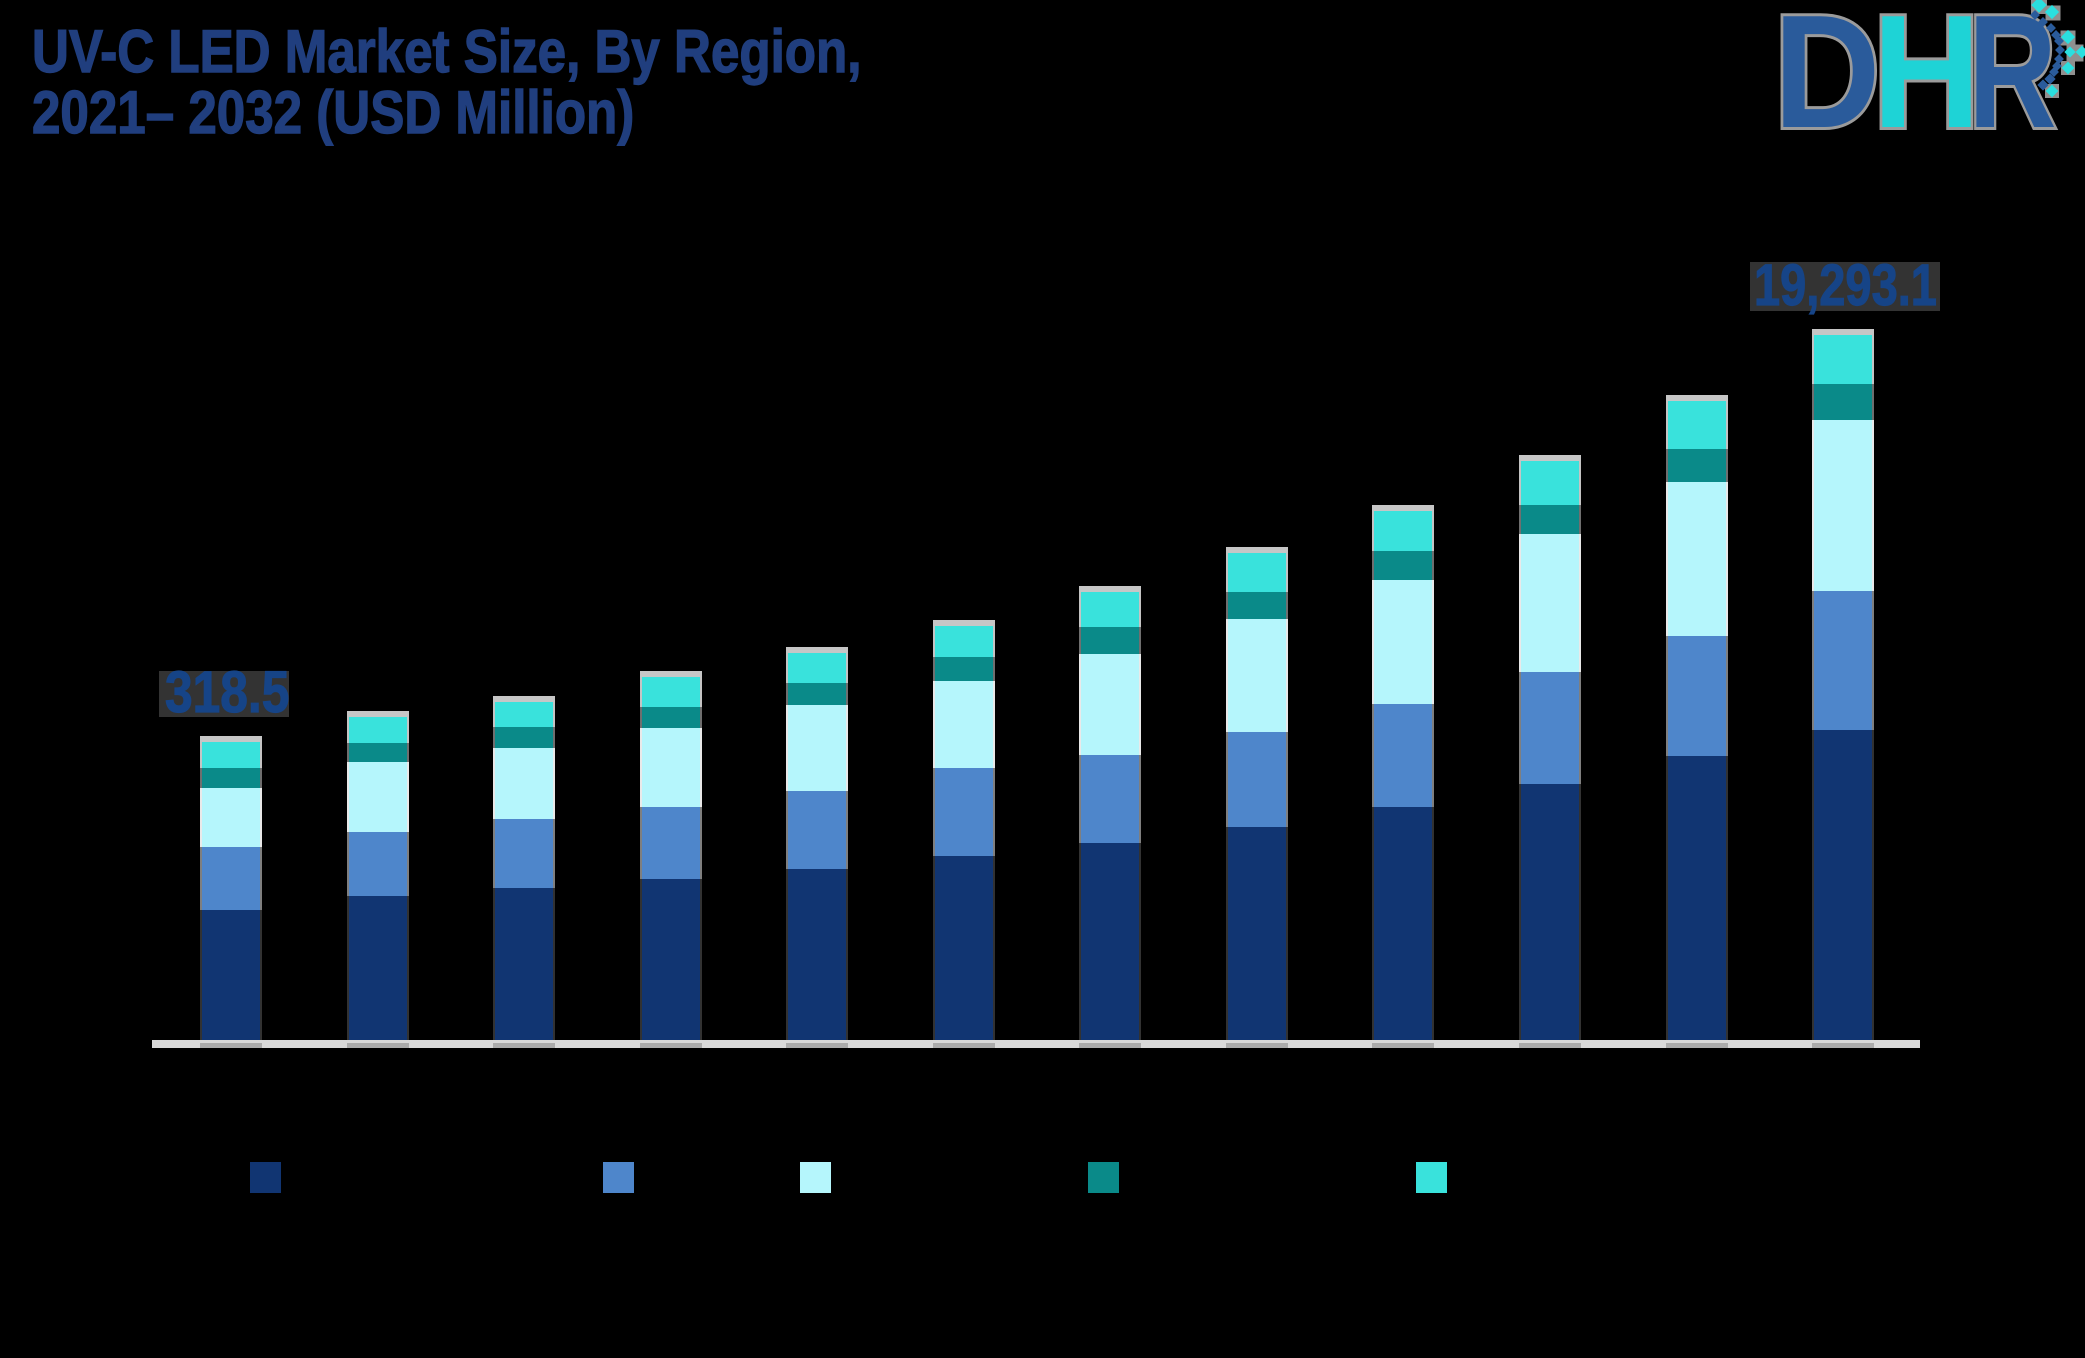 The height and width of the screenshot is (1358, 2085). Describe the element at coordinates (1826, 80) in the screenshot. I see `svg-text: D` at that location.